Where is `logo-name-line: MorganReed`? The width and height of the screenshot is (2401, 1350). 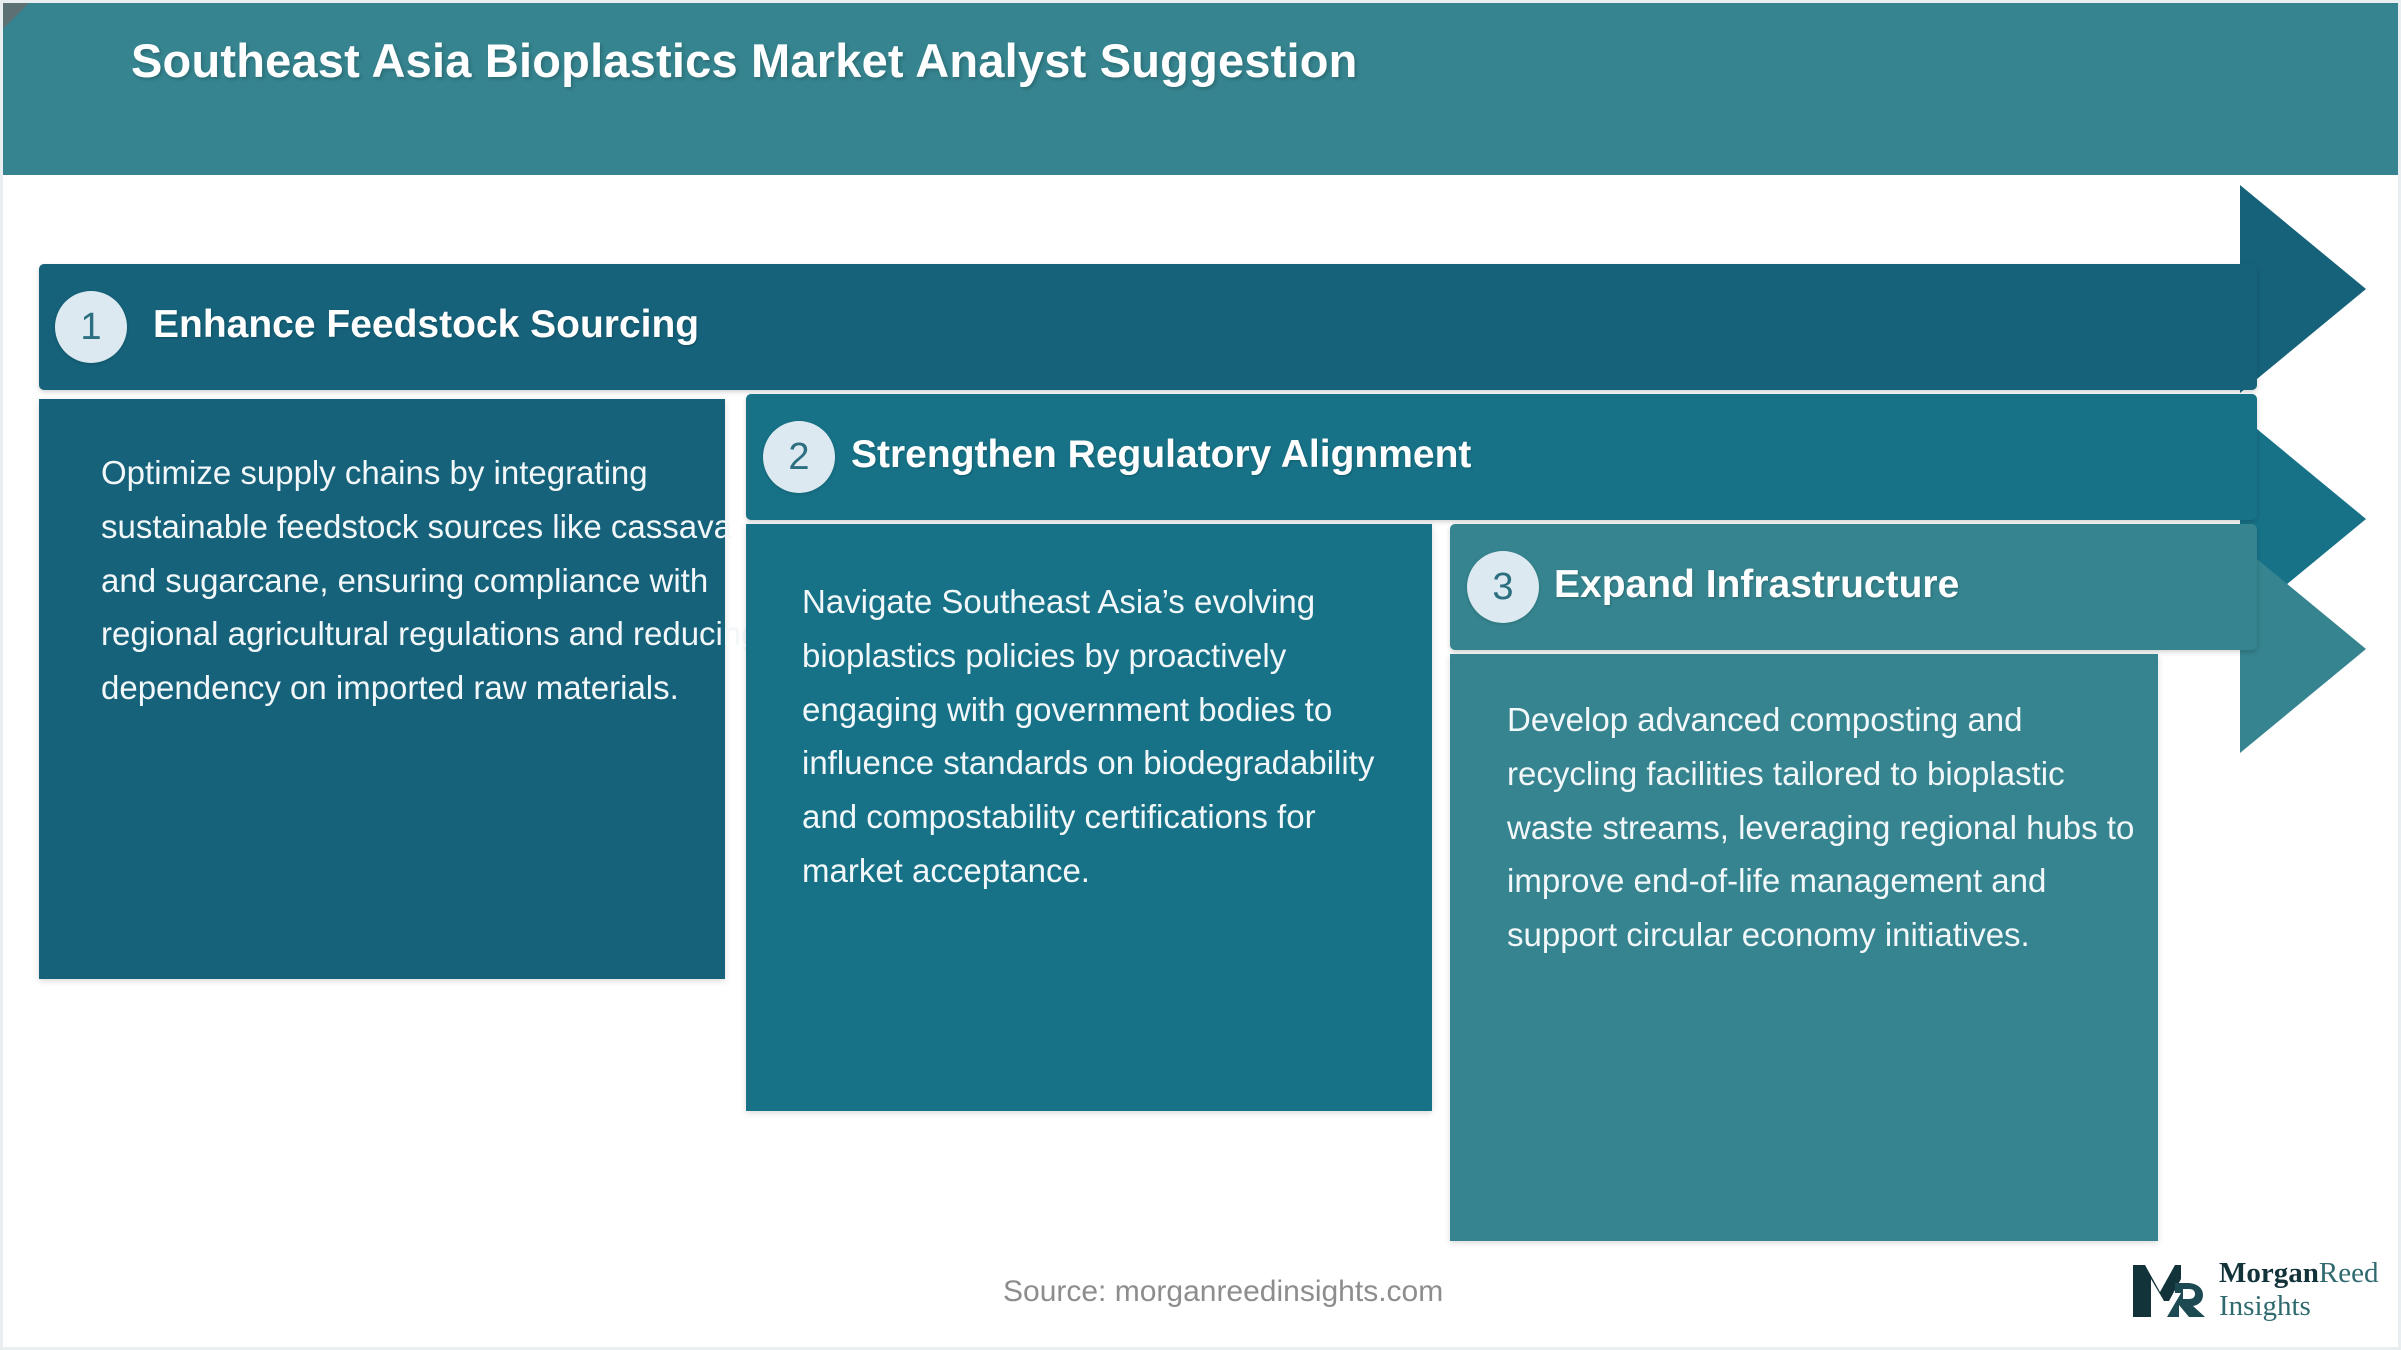
logo-name-line: MorganReed is located at coordinates (2298, 1273).